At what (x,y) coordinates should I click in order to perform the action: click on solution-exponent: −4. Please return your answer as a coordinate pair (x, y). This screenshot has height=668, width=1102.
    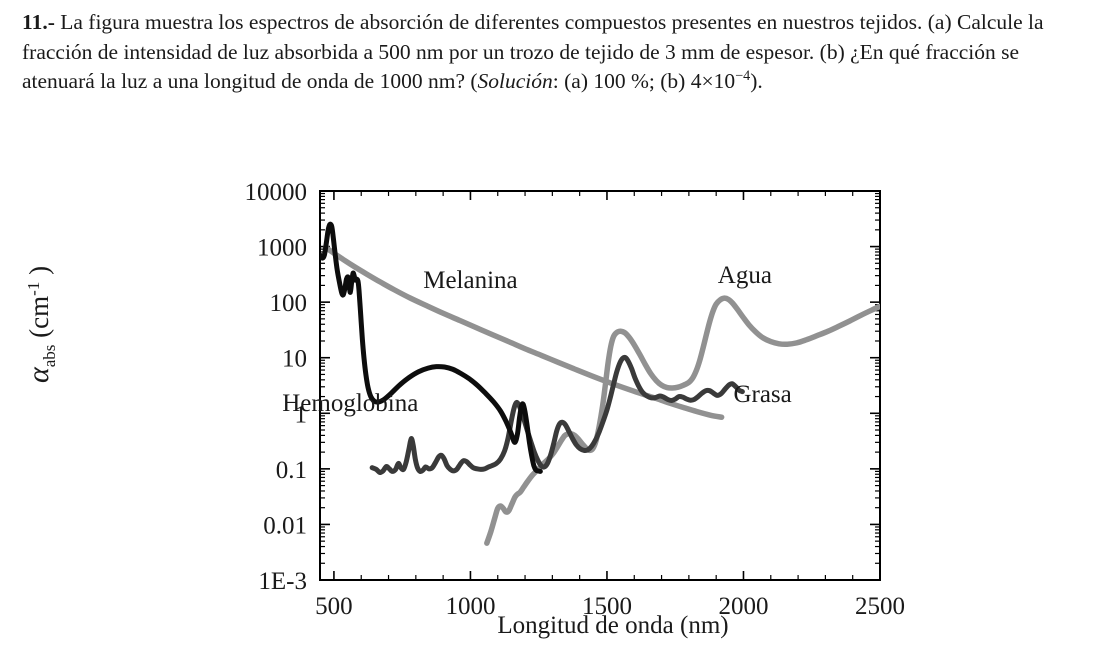
    Looking at the image, I should click on (743, 75).